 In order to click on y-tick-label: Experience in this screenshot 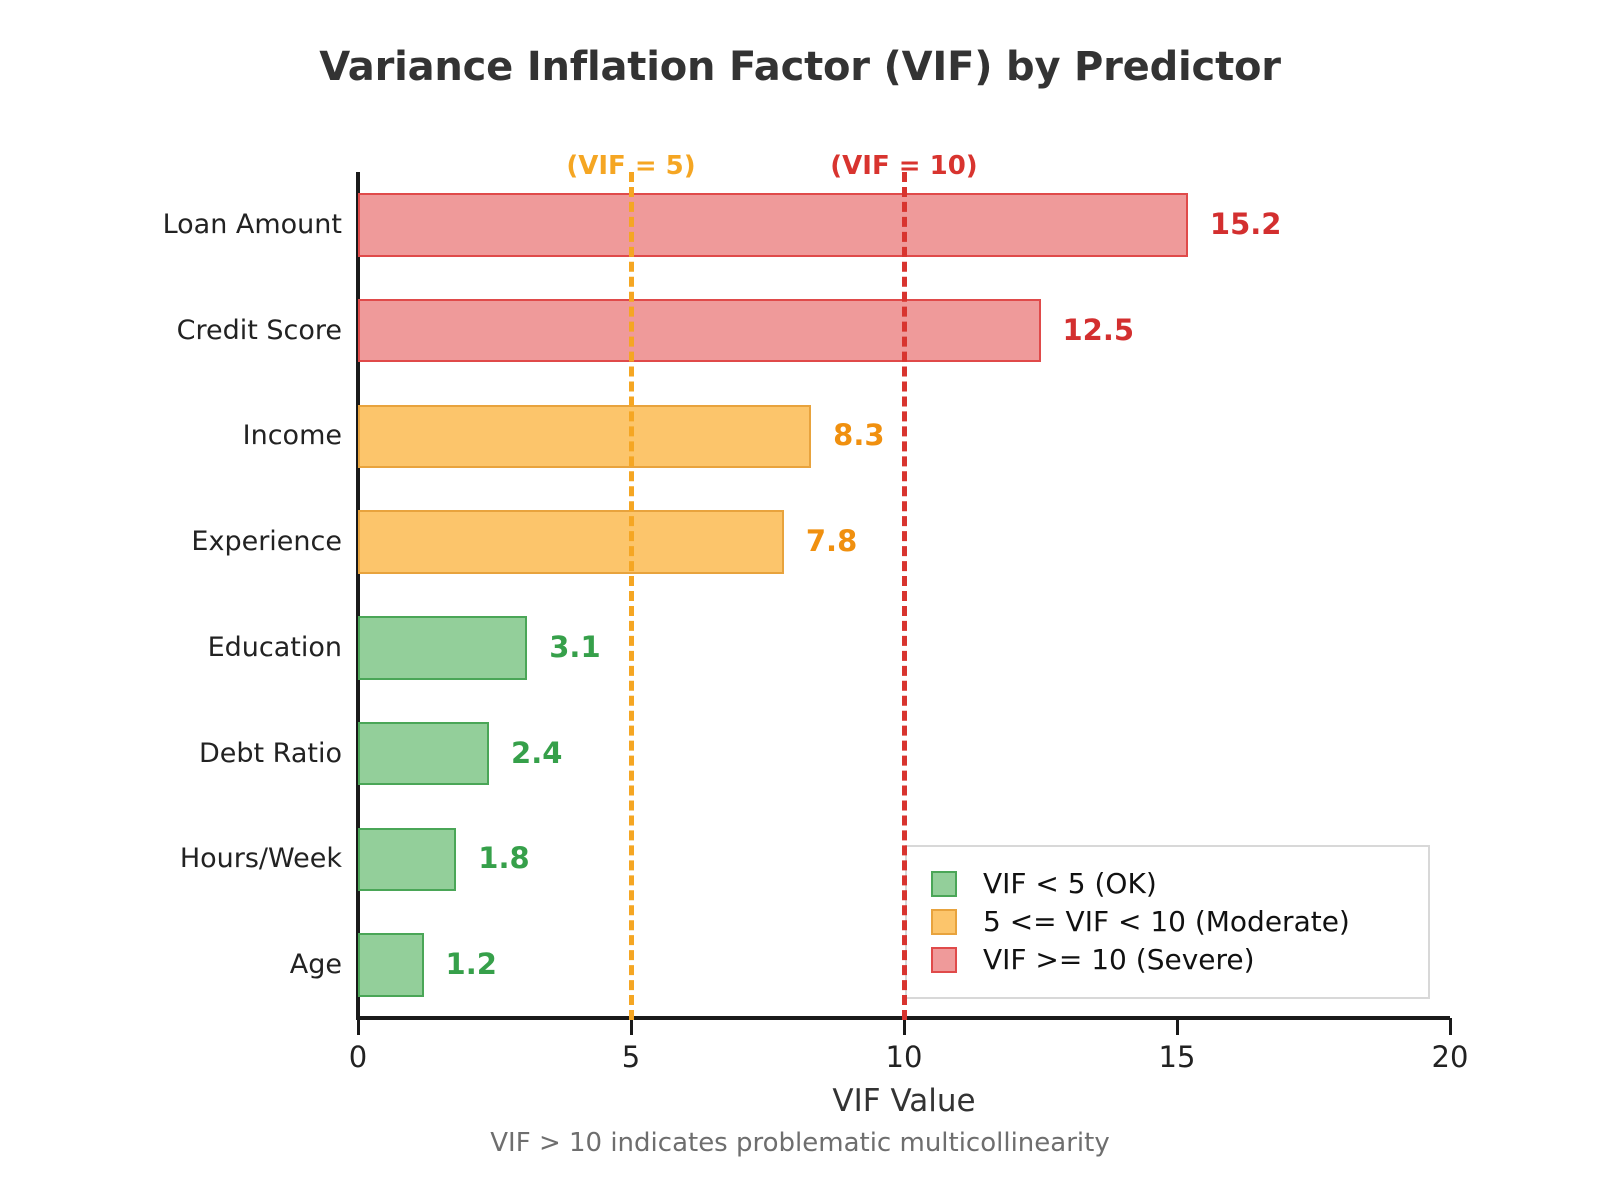, I will do `click(266, 542)`.